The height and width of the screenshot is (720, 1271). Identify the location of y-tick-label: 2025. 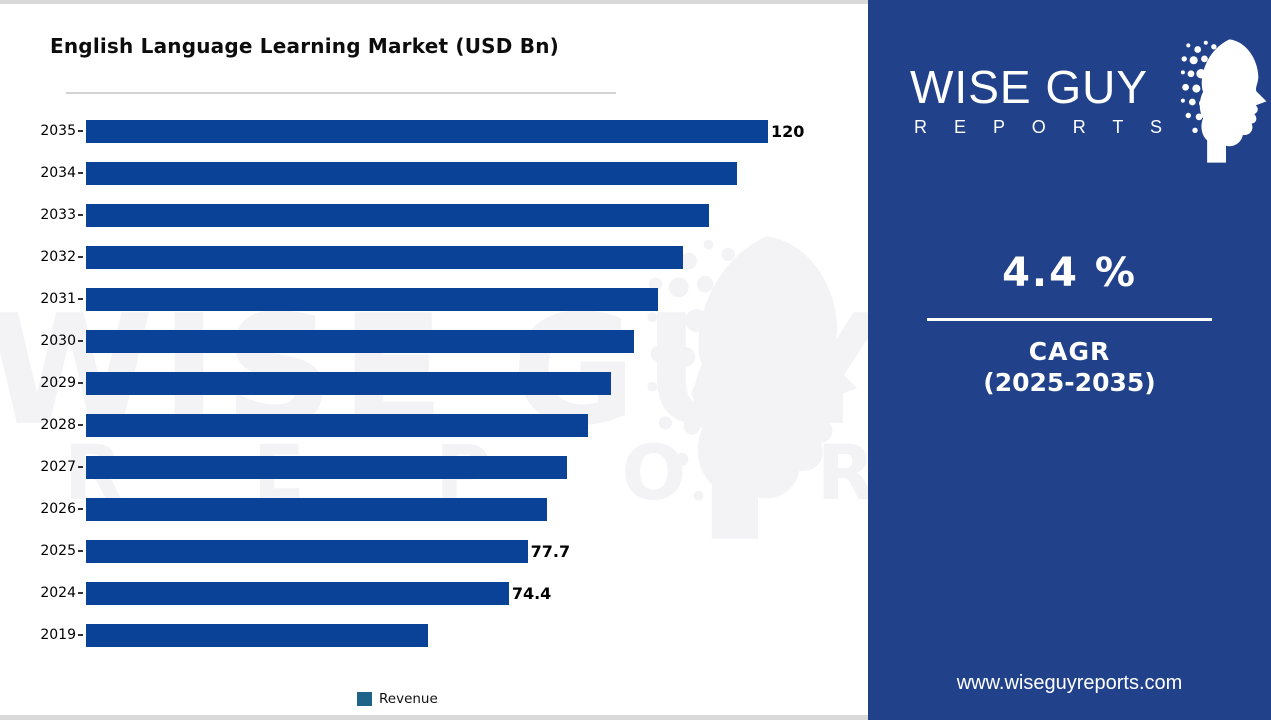
(58, 551).